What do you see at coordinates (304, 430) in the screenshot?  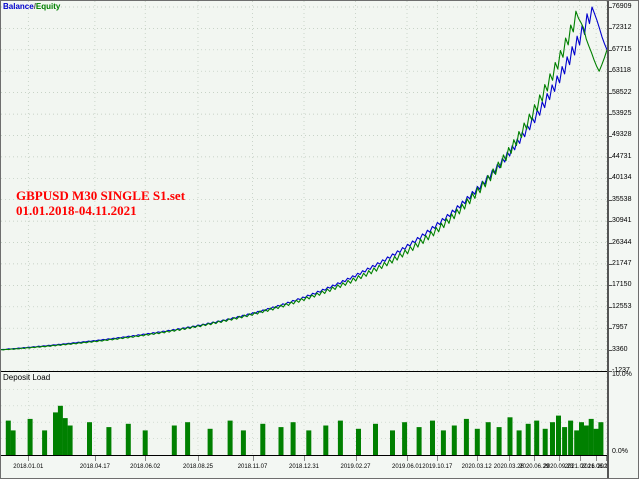 I see `deposit-load-bars` at bounding box center [304, 430].